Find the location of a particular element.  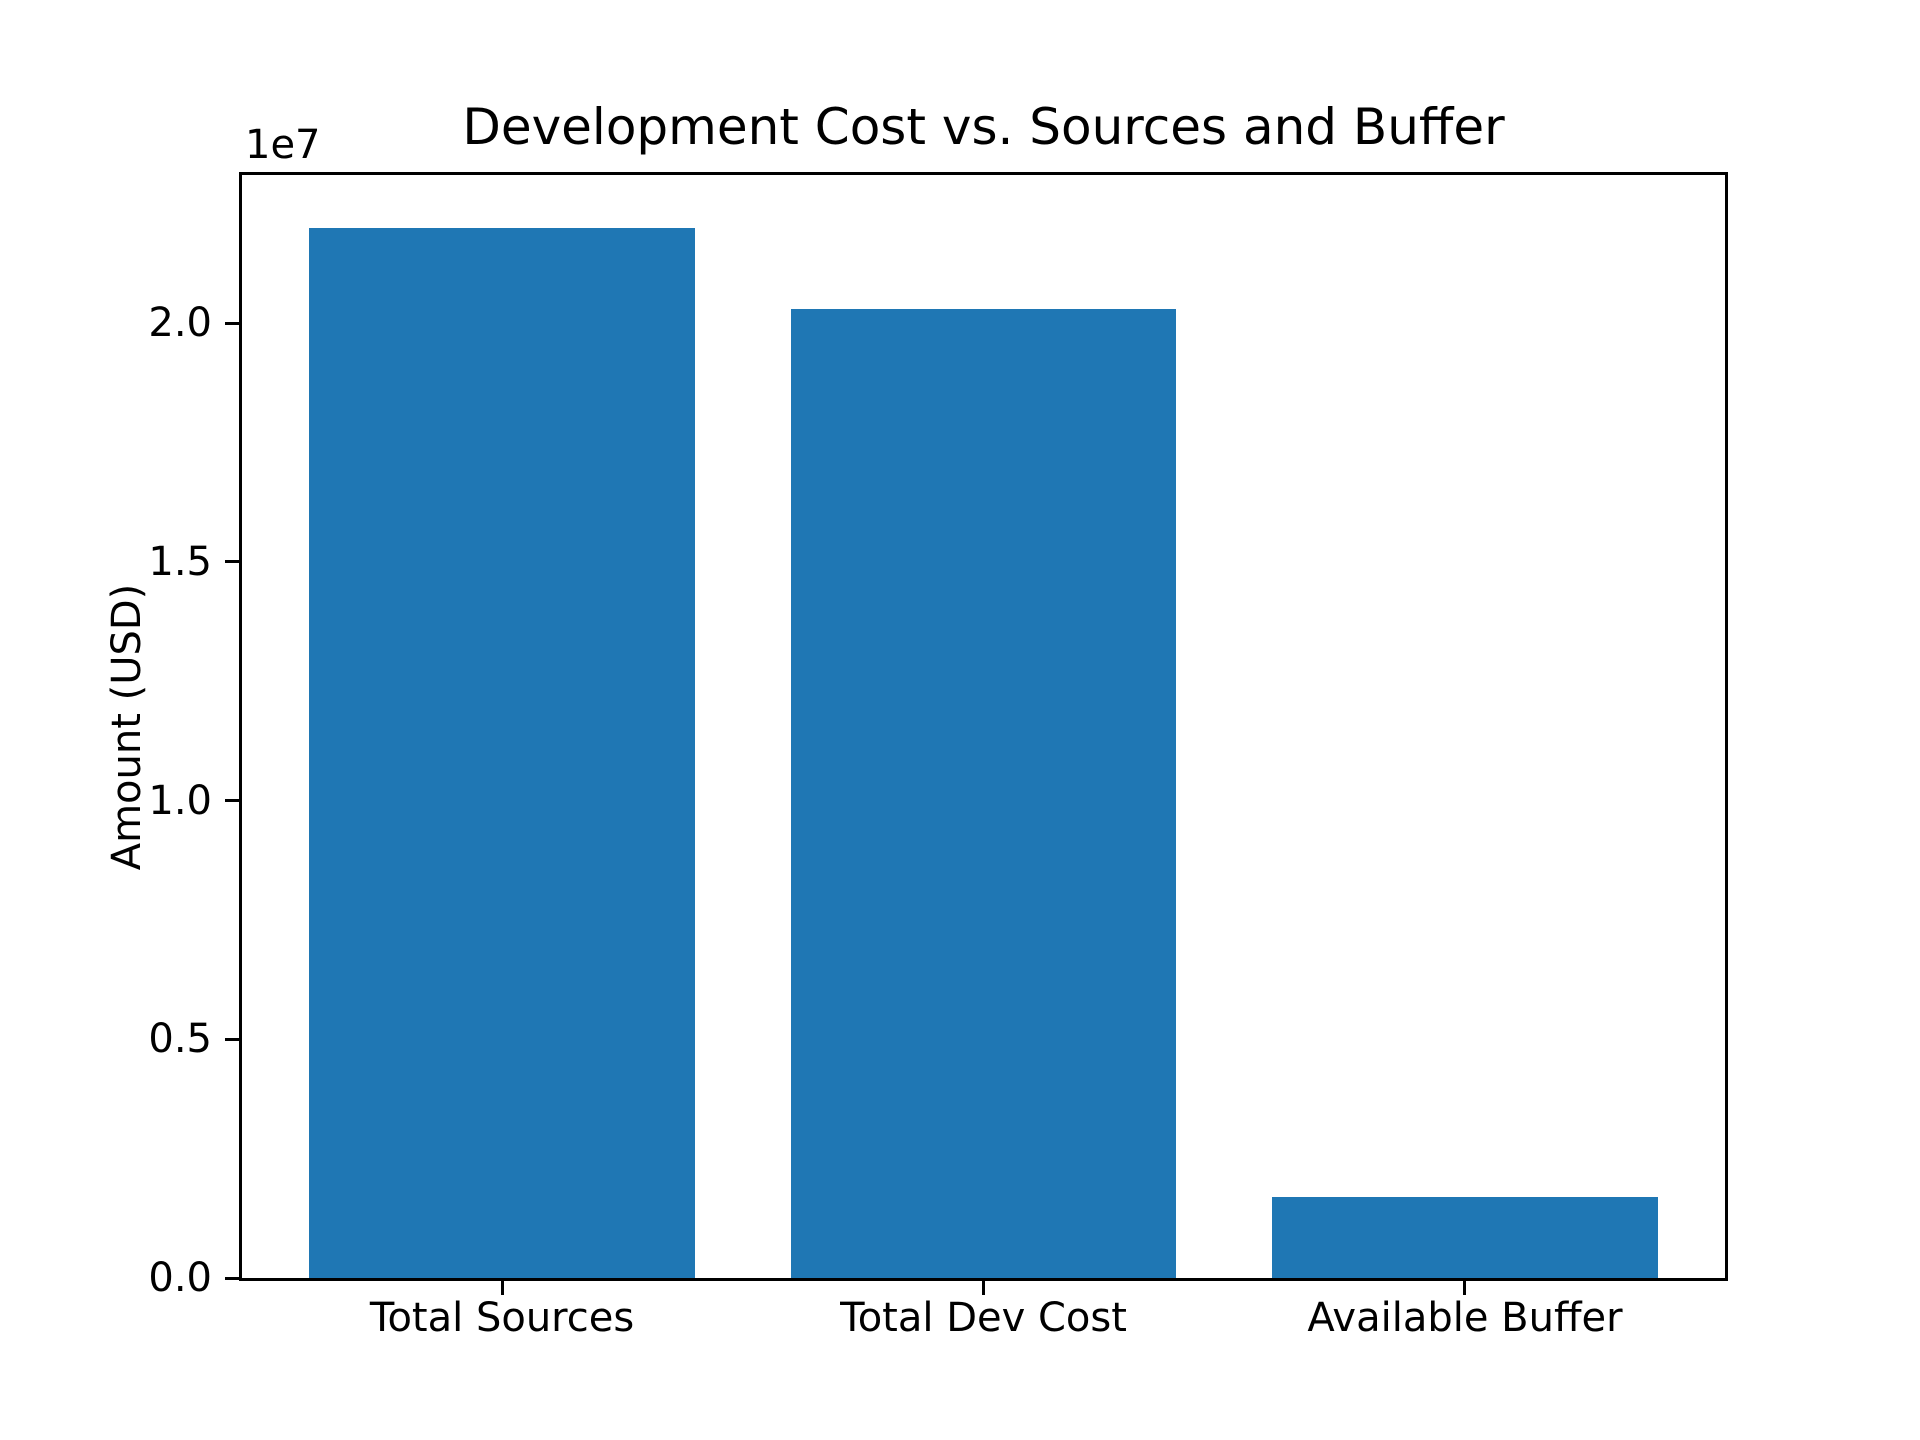

y-tick-label: 1.5 is located at coordinates (180, 561).